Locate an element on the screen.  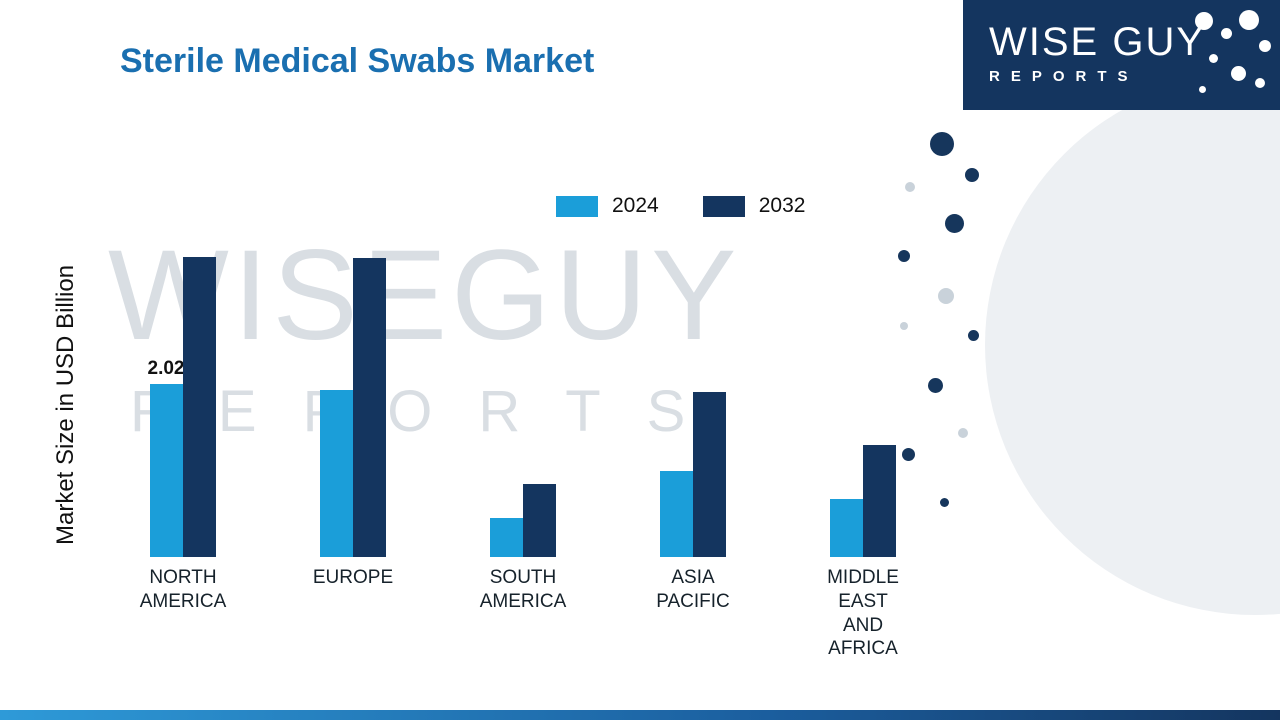
bar-group: ASIA PACIFIC is located at coordinates (693, 454).